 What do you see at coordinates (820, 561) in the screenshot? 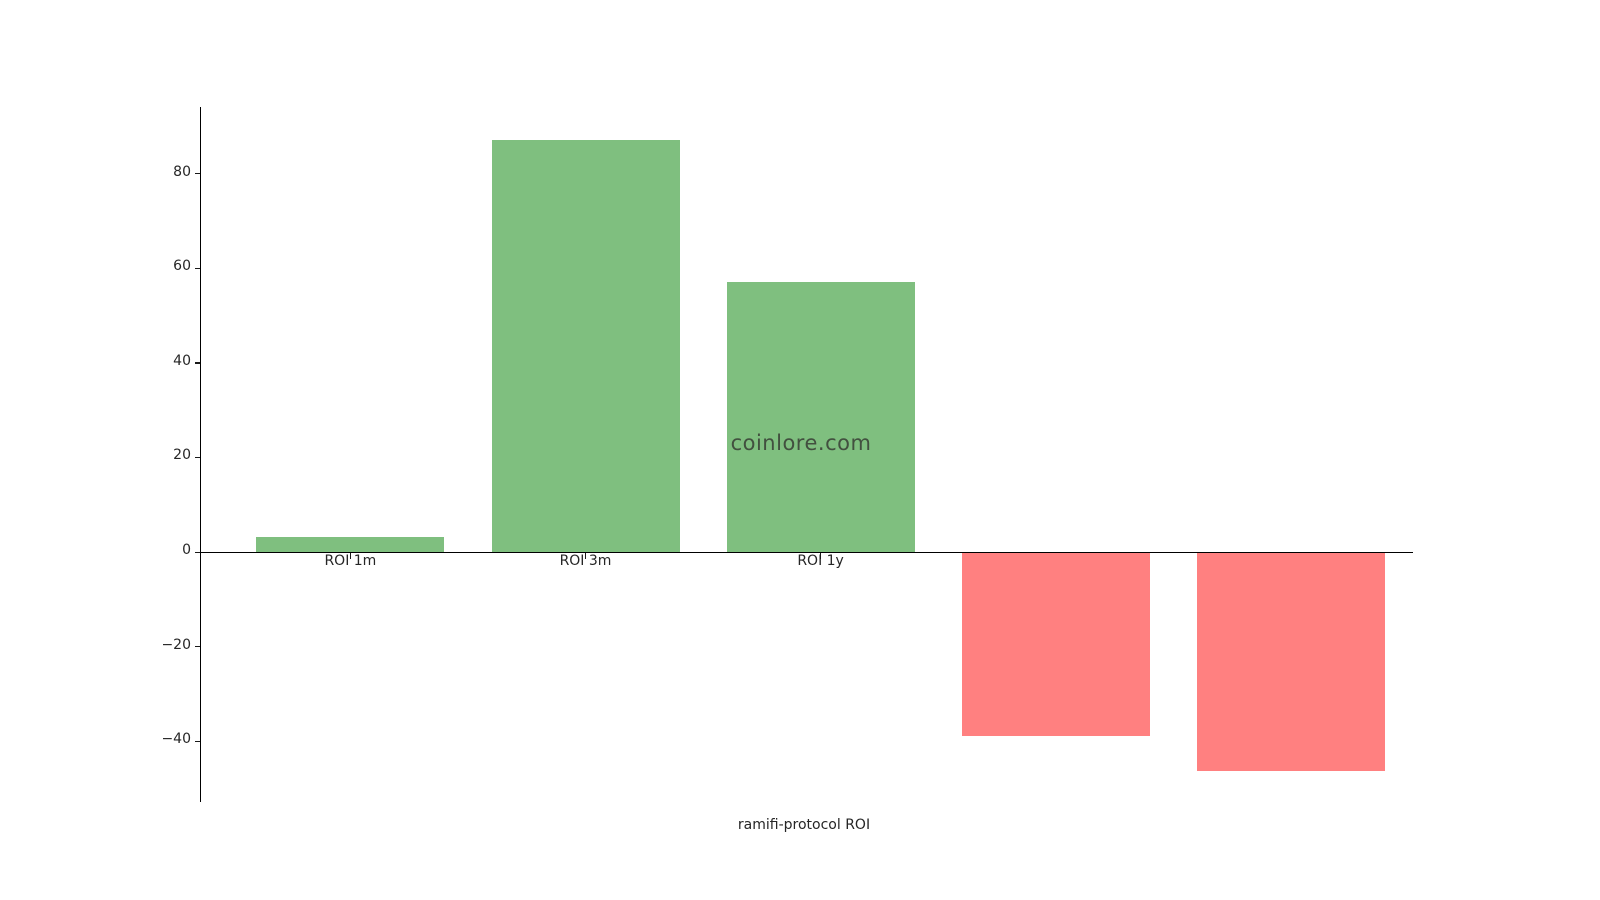
I see `x-tick-label: ROI 1y` at bounding box center [820, 561].